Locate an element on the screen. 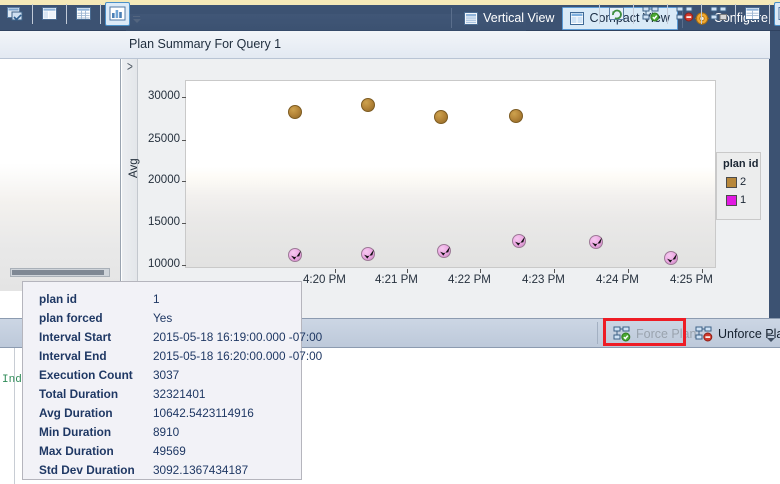  legend-entry: 1 is located at coordinates (736, 200).